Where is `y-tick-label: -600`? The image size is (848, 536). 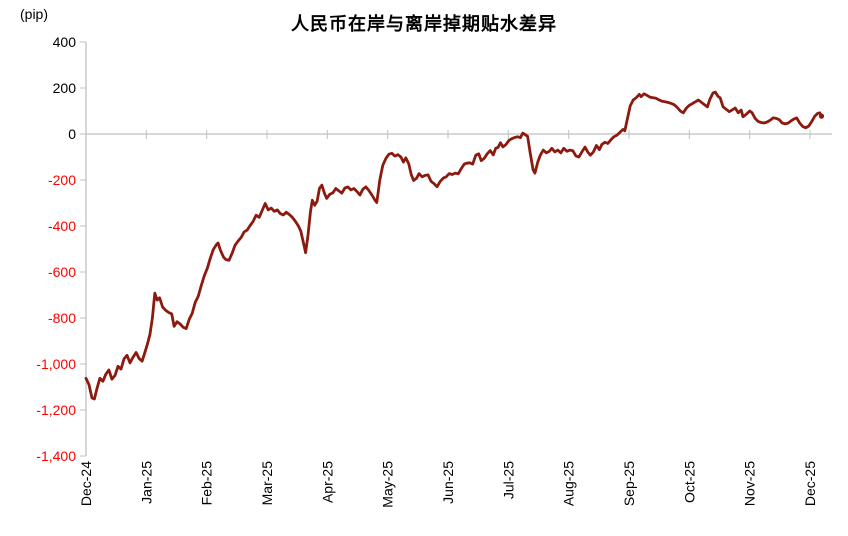 y-tick-label: -600 is located at coordinates (62, 272).